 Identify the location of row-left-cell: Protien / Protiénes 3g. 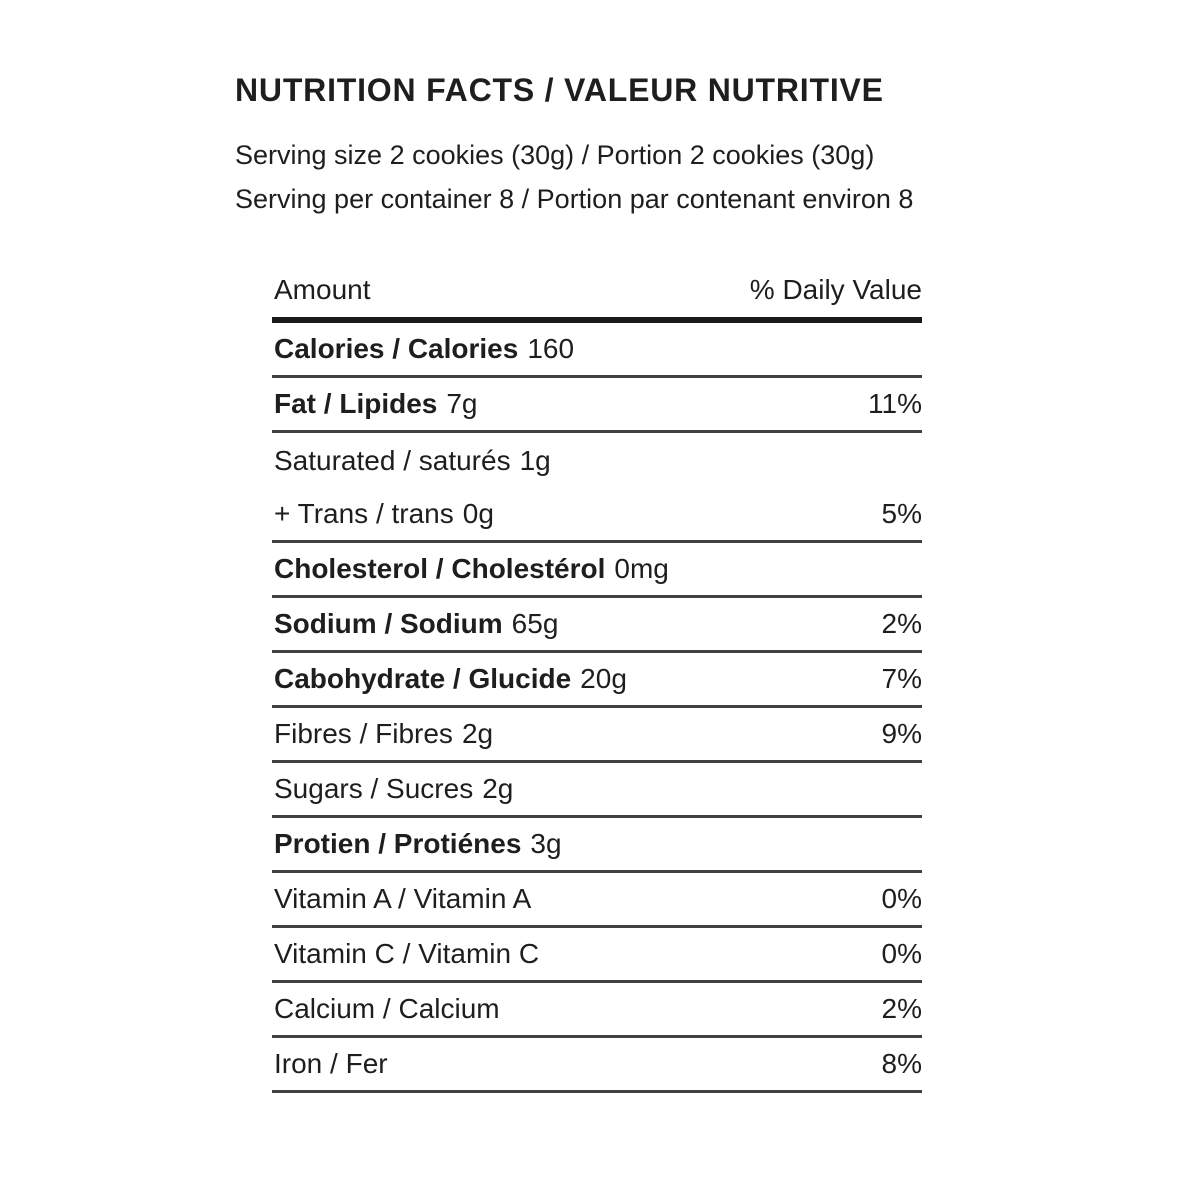
(418, 844).